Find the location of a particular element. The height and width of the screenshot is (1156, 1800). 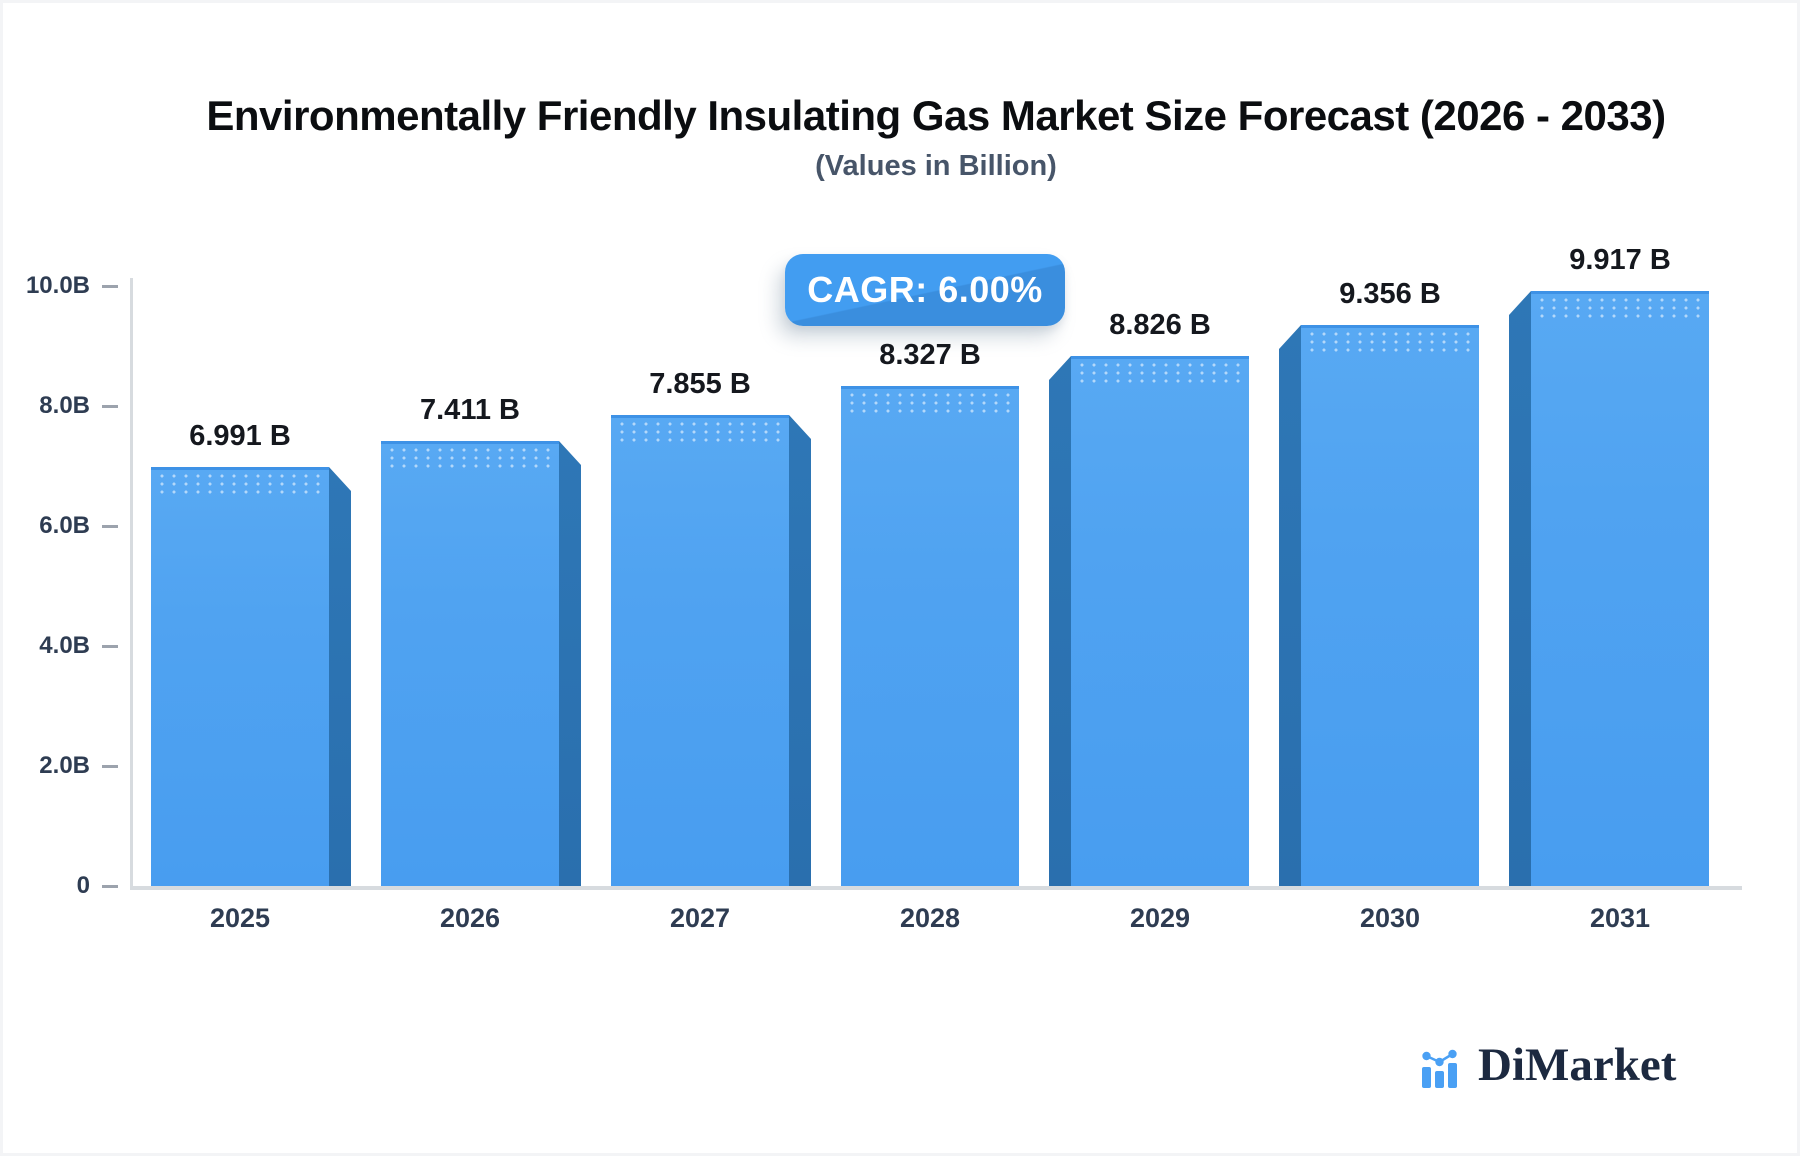

x-tick-label: 2026 is located at coordinates (470, 918).